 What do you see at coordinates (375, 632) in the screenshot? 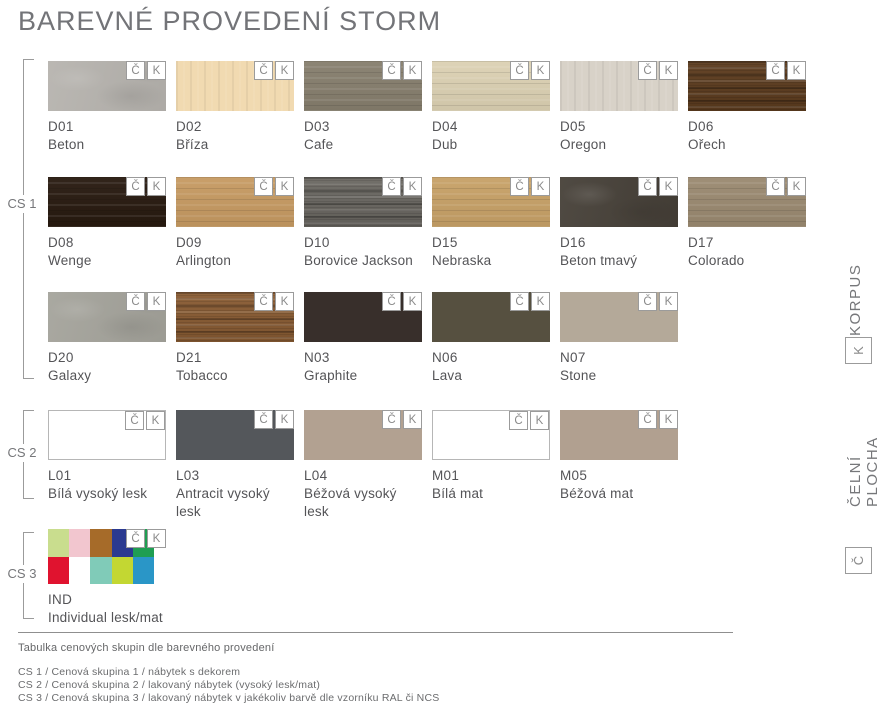
I see `footer-divider` at bounding box center [375, 632].